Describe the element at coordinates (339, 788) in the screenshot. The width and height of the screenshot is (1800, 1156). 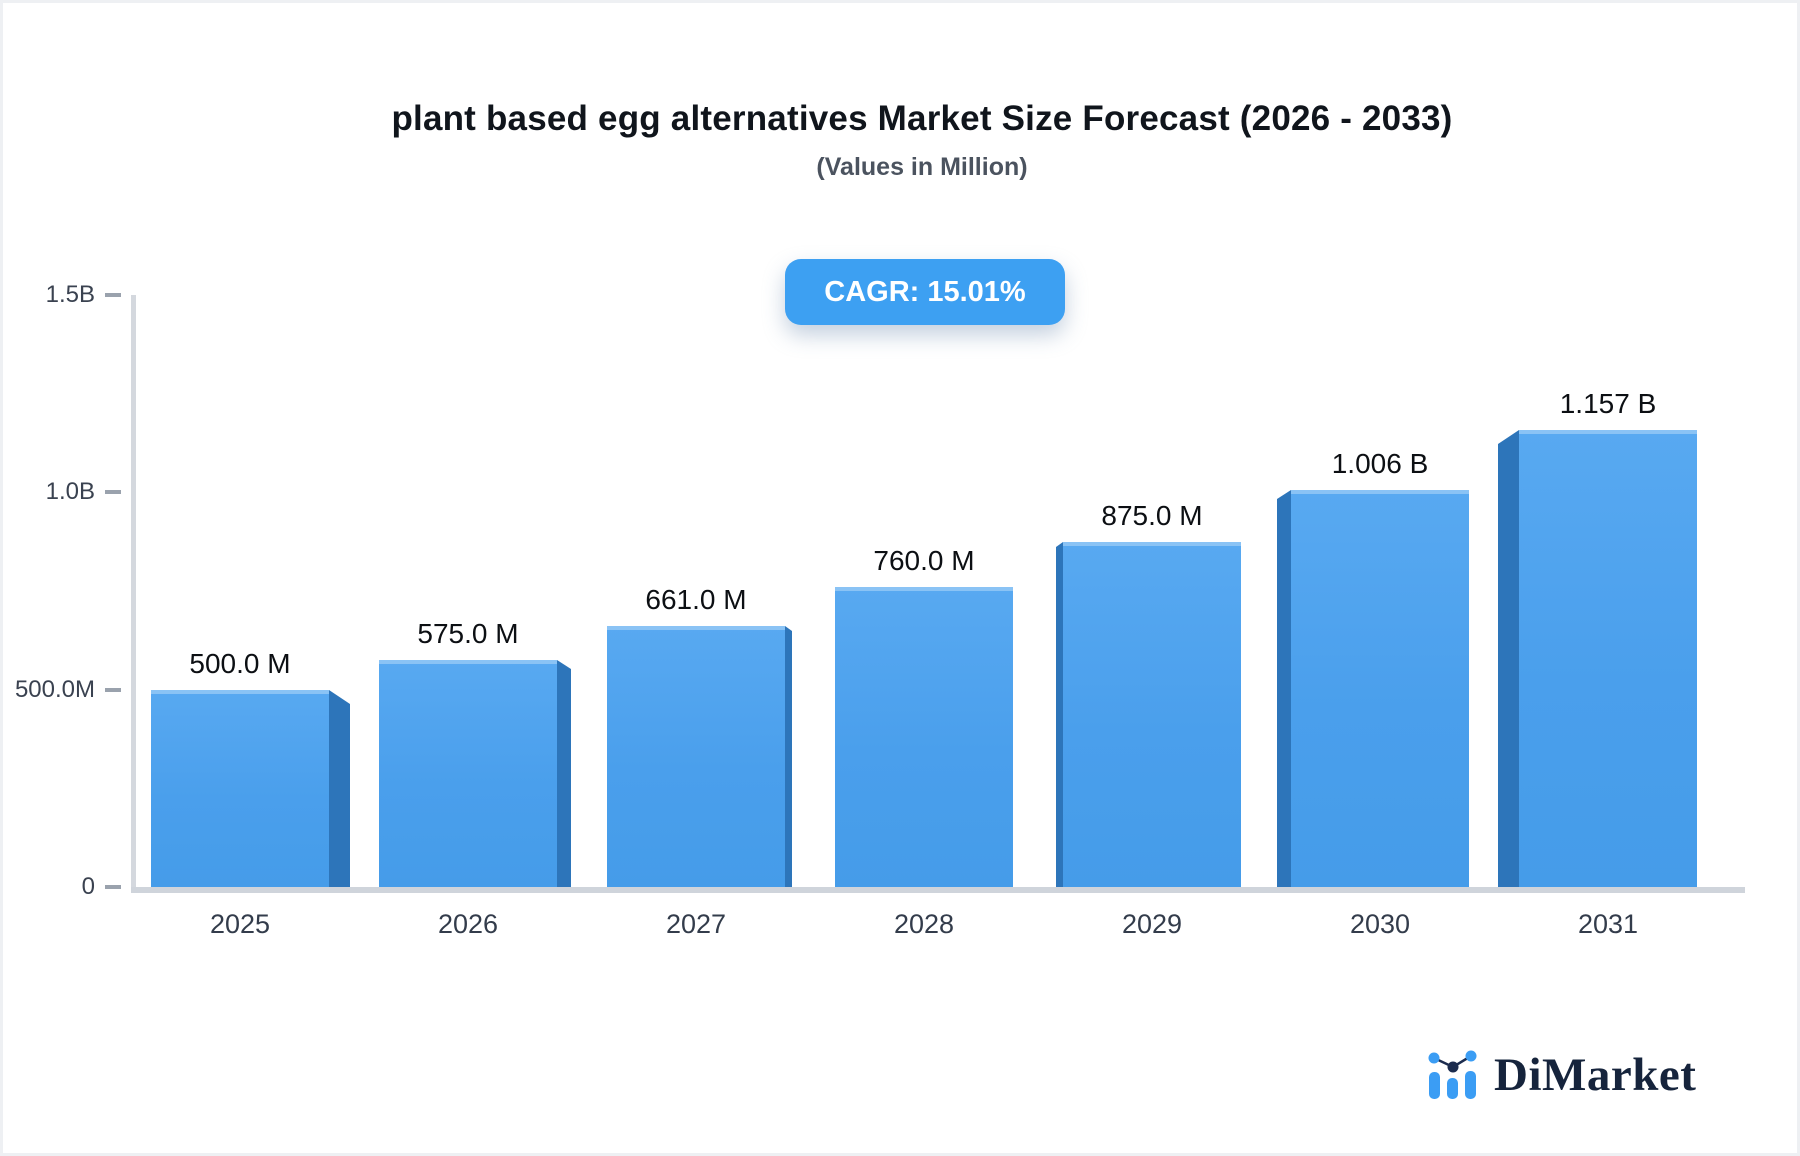
I see `bar-3d-side-2025` at that location.